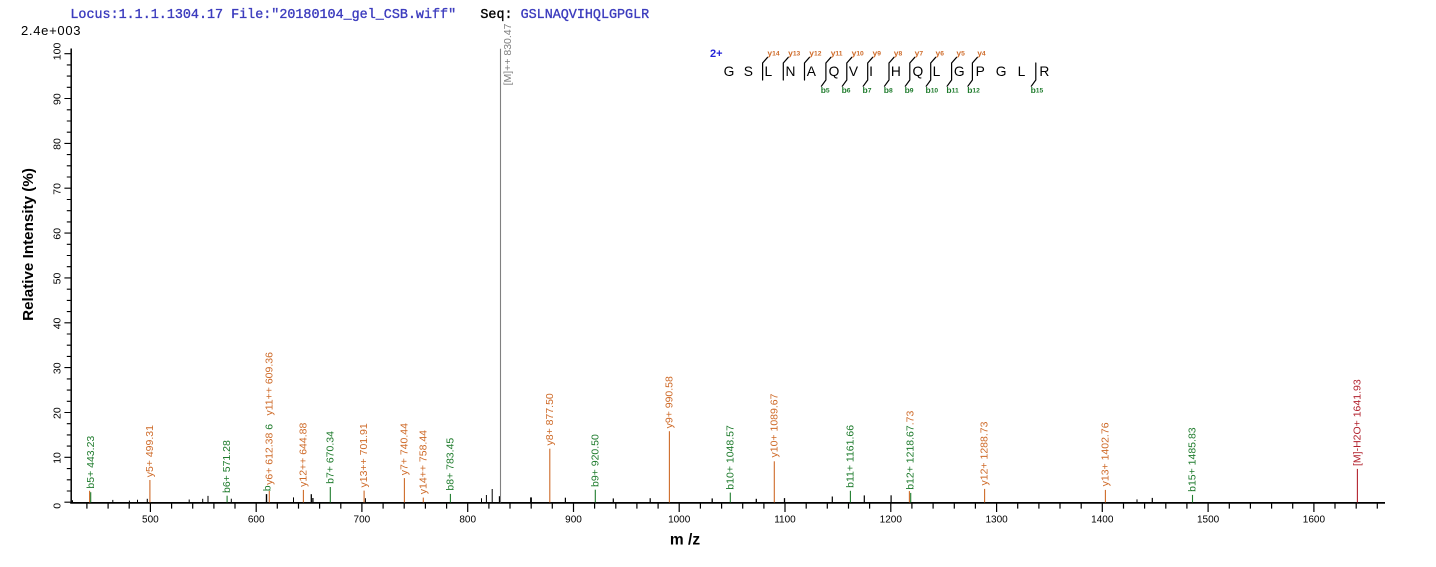  Describe the element at coordinates (57, 413) in the screenshot. I see `svg-text: 20` at that location.